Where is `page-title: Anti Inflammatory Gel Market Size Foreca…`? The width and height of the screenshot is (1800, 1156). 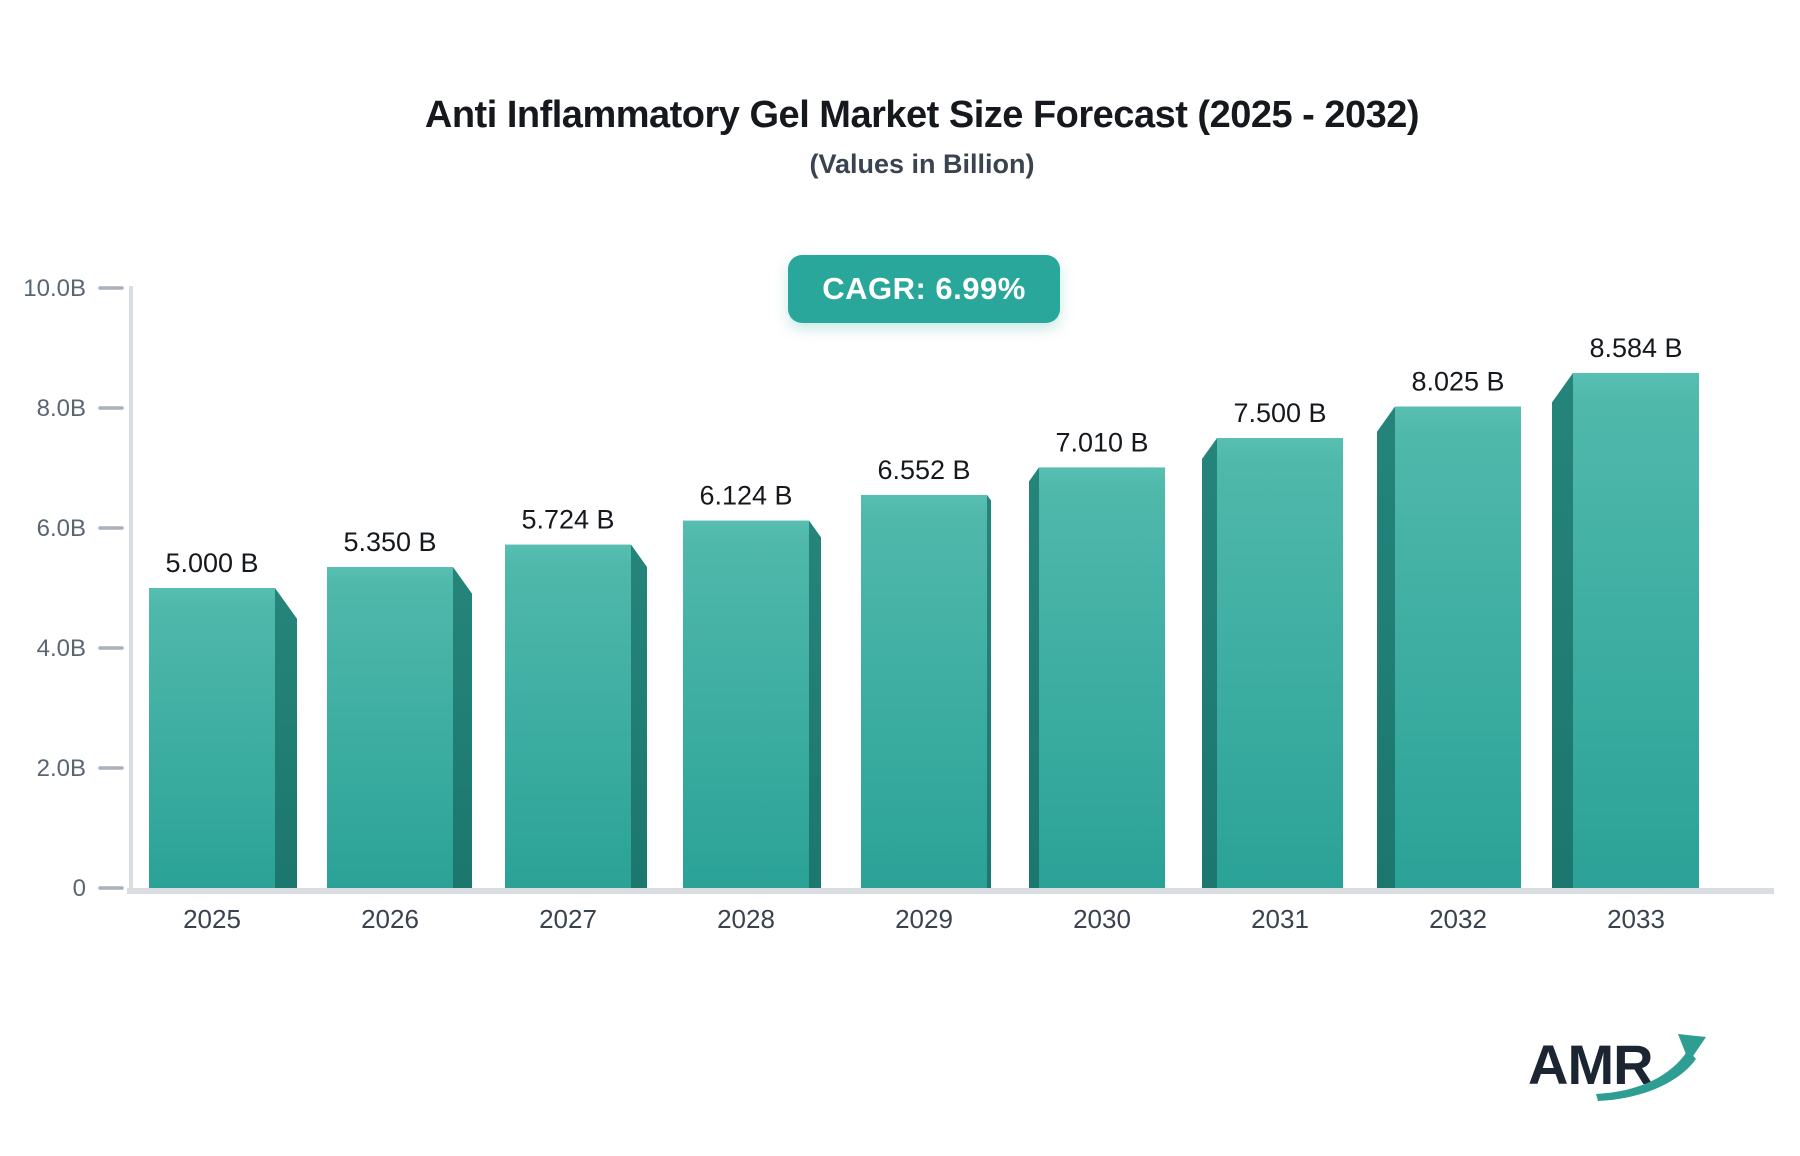
page-title: Anti Inflammatory Gel Market Size Foreca… is located at coordinates (922, 115).